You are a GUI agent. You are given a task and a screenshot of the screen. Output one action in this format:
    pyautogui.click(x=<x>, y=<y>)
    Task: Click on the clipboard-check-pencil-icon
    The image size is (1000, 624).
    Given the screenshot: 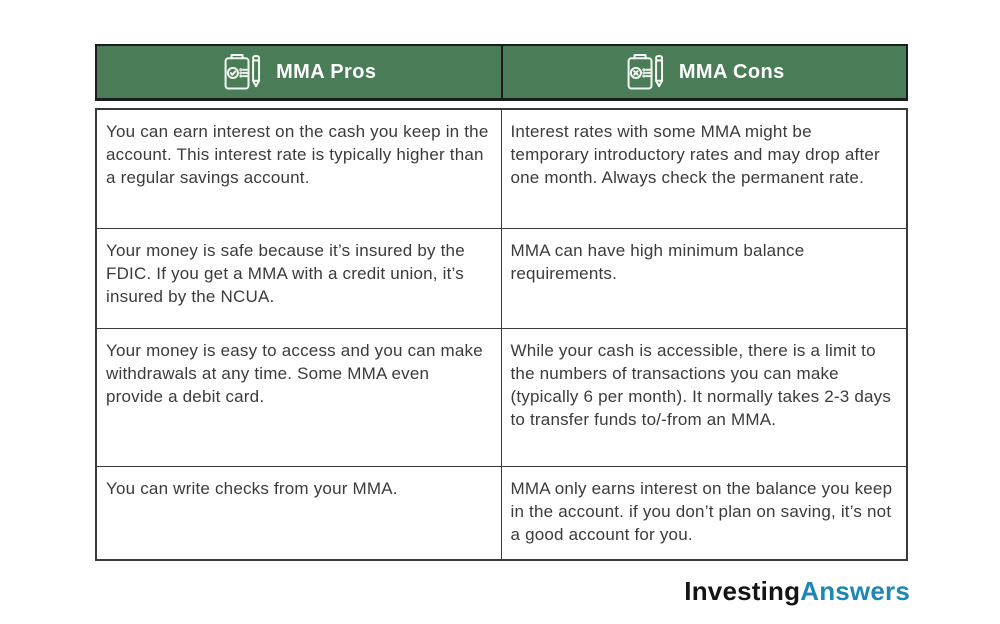 What is the action you would take?
    pyautogui.click(x=243, y=72)
    